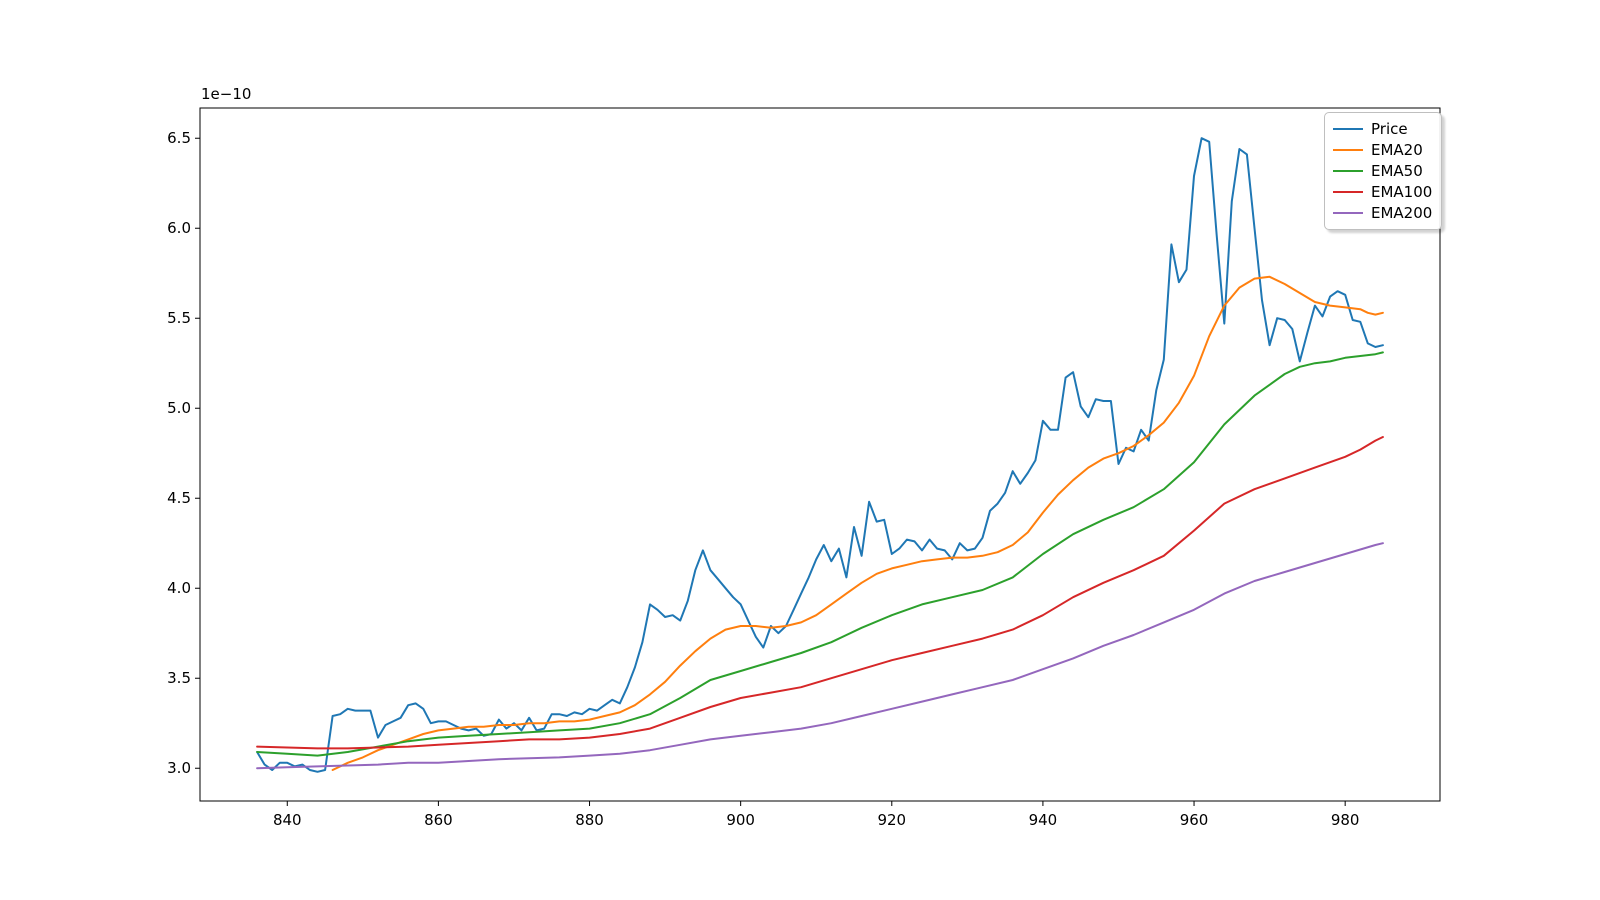 The image size is (1600, 900). Describe the element at coordinates (740, 820) in the screenshot. I see `x-tick-label: 900` at that location.